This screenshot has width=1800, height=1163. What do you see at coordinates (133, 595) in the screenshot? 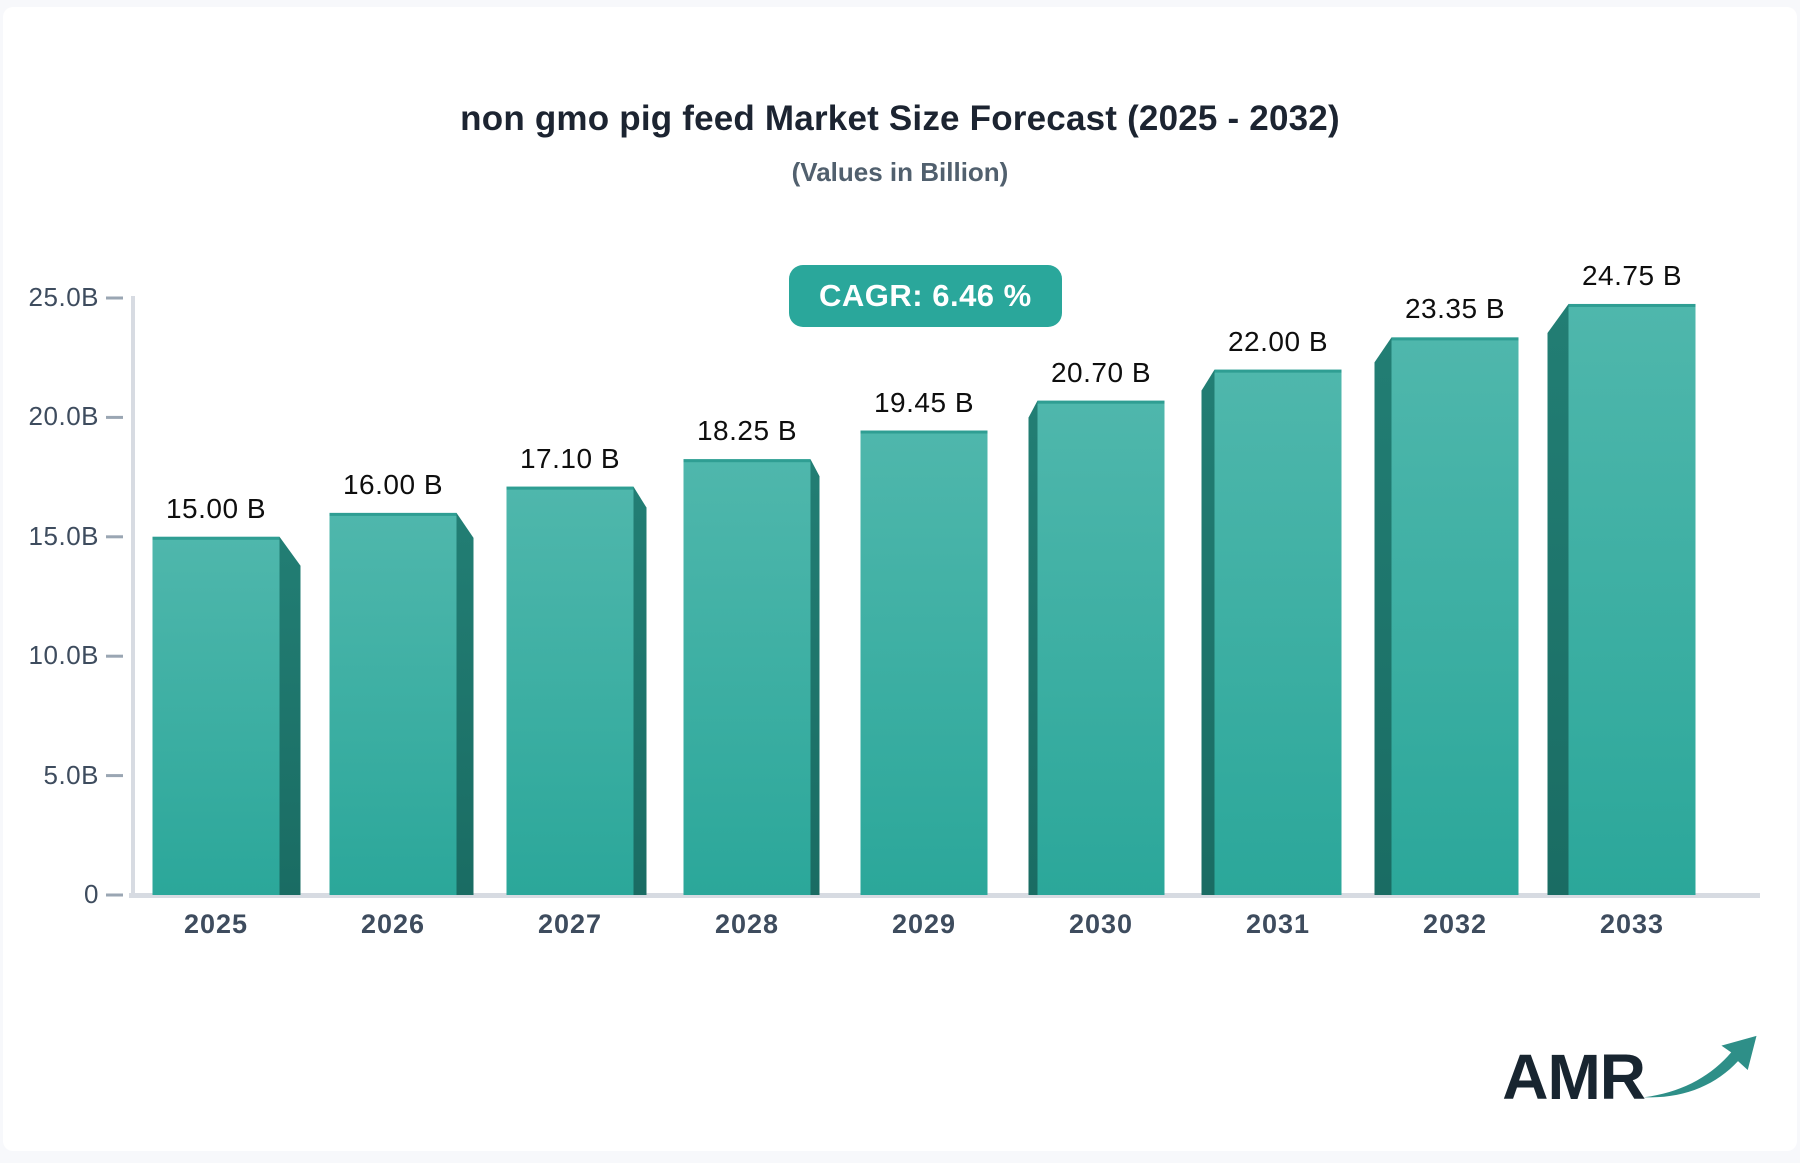
I see `y-axis-line` at bounding box center [133, 595].